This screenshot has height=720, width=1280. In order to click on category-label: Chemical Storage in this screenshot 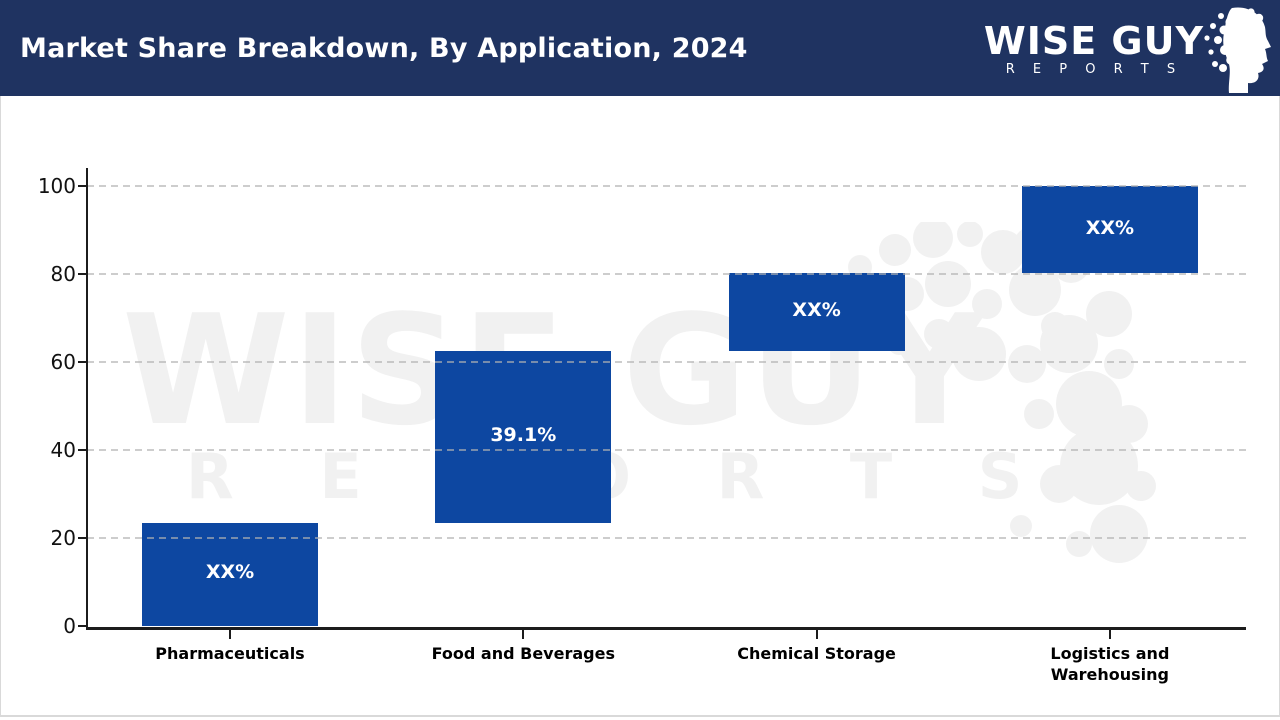, I will do `click(816, 653)`.